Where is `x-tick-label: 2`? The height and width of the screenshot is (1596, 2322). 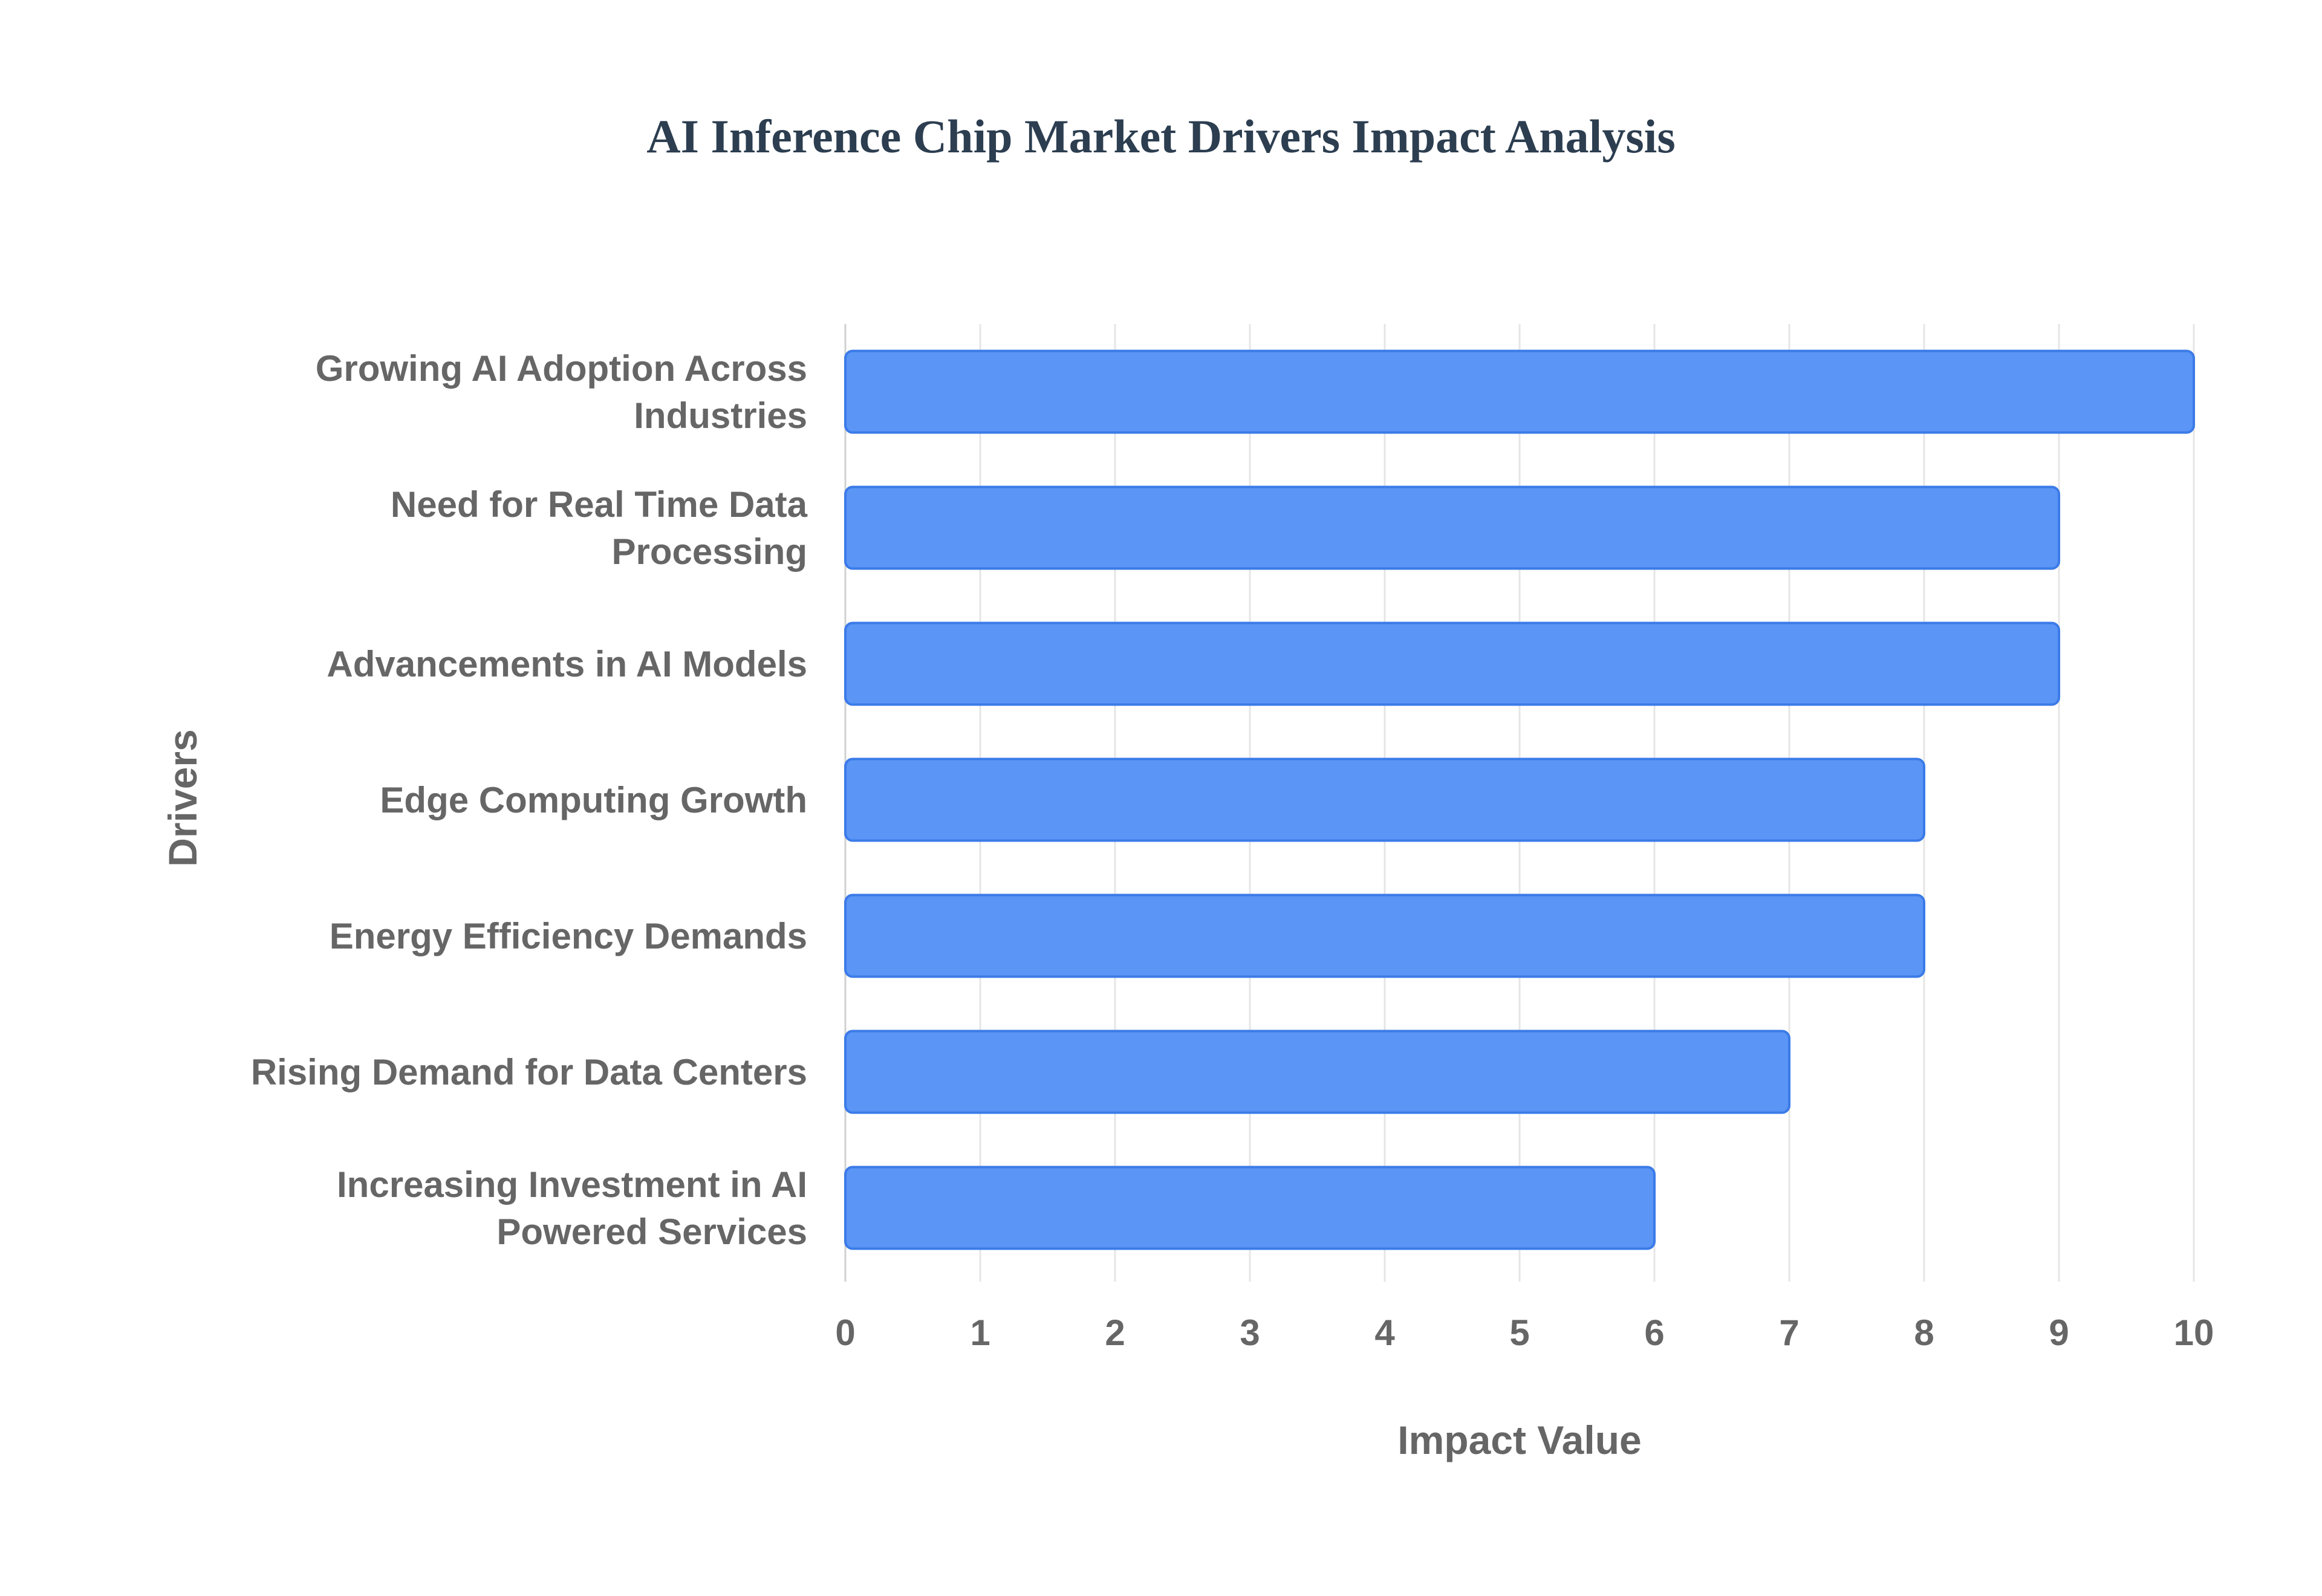
x-tick-label: 2 is located at coordinates (1115, 1332).